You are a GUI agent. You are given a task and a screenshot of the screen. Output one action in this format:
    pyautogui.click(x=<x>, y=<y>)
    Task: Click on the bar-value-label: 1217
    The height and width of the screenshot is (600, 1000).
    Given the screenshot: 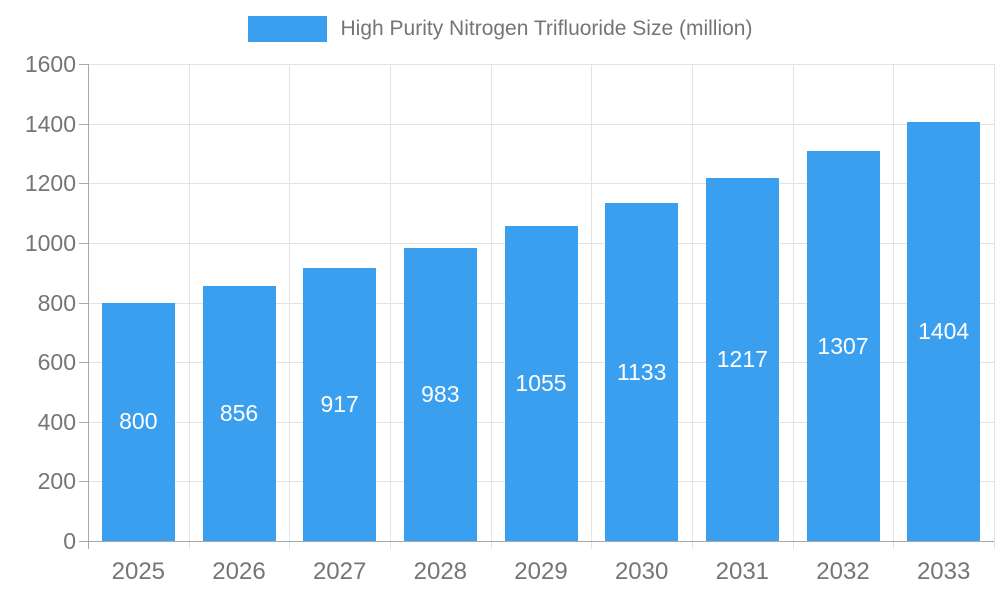 What is the action you would take?
    pyautogui.click(x=742, y=359)
    